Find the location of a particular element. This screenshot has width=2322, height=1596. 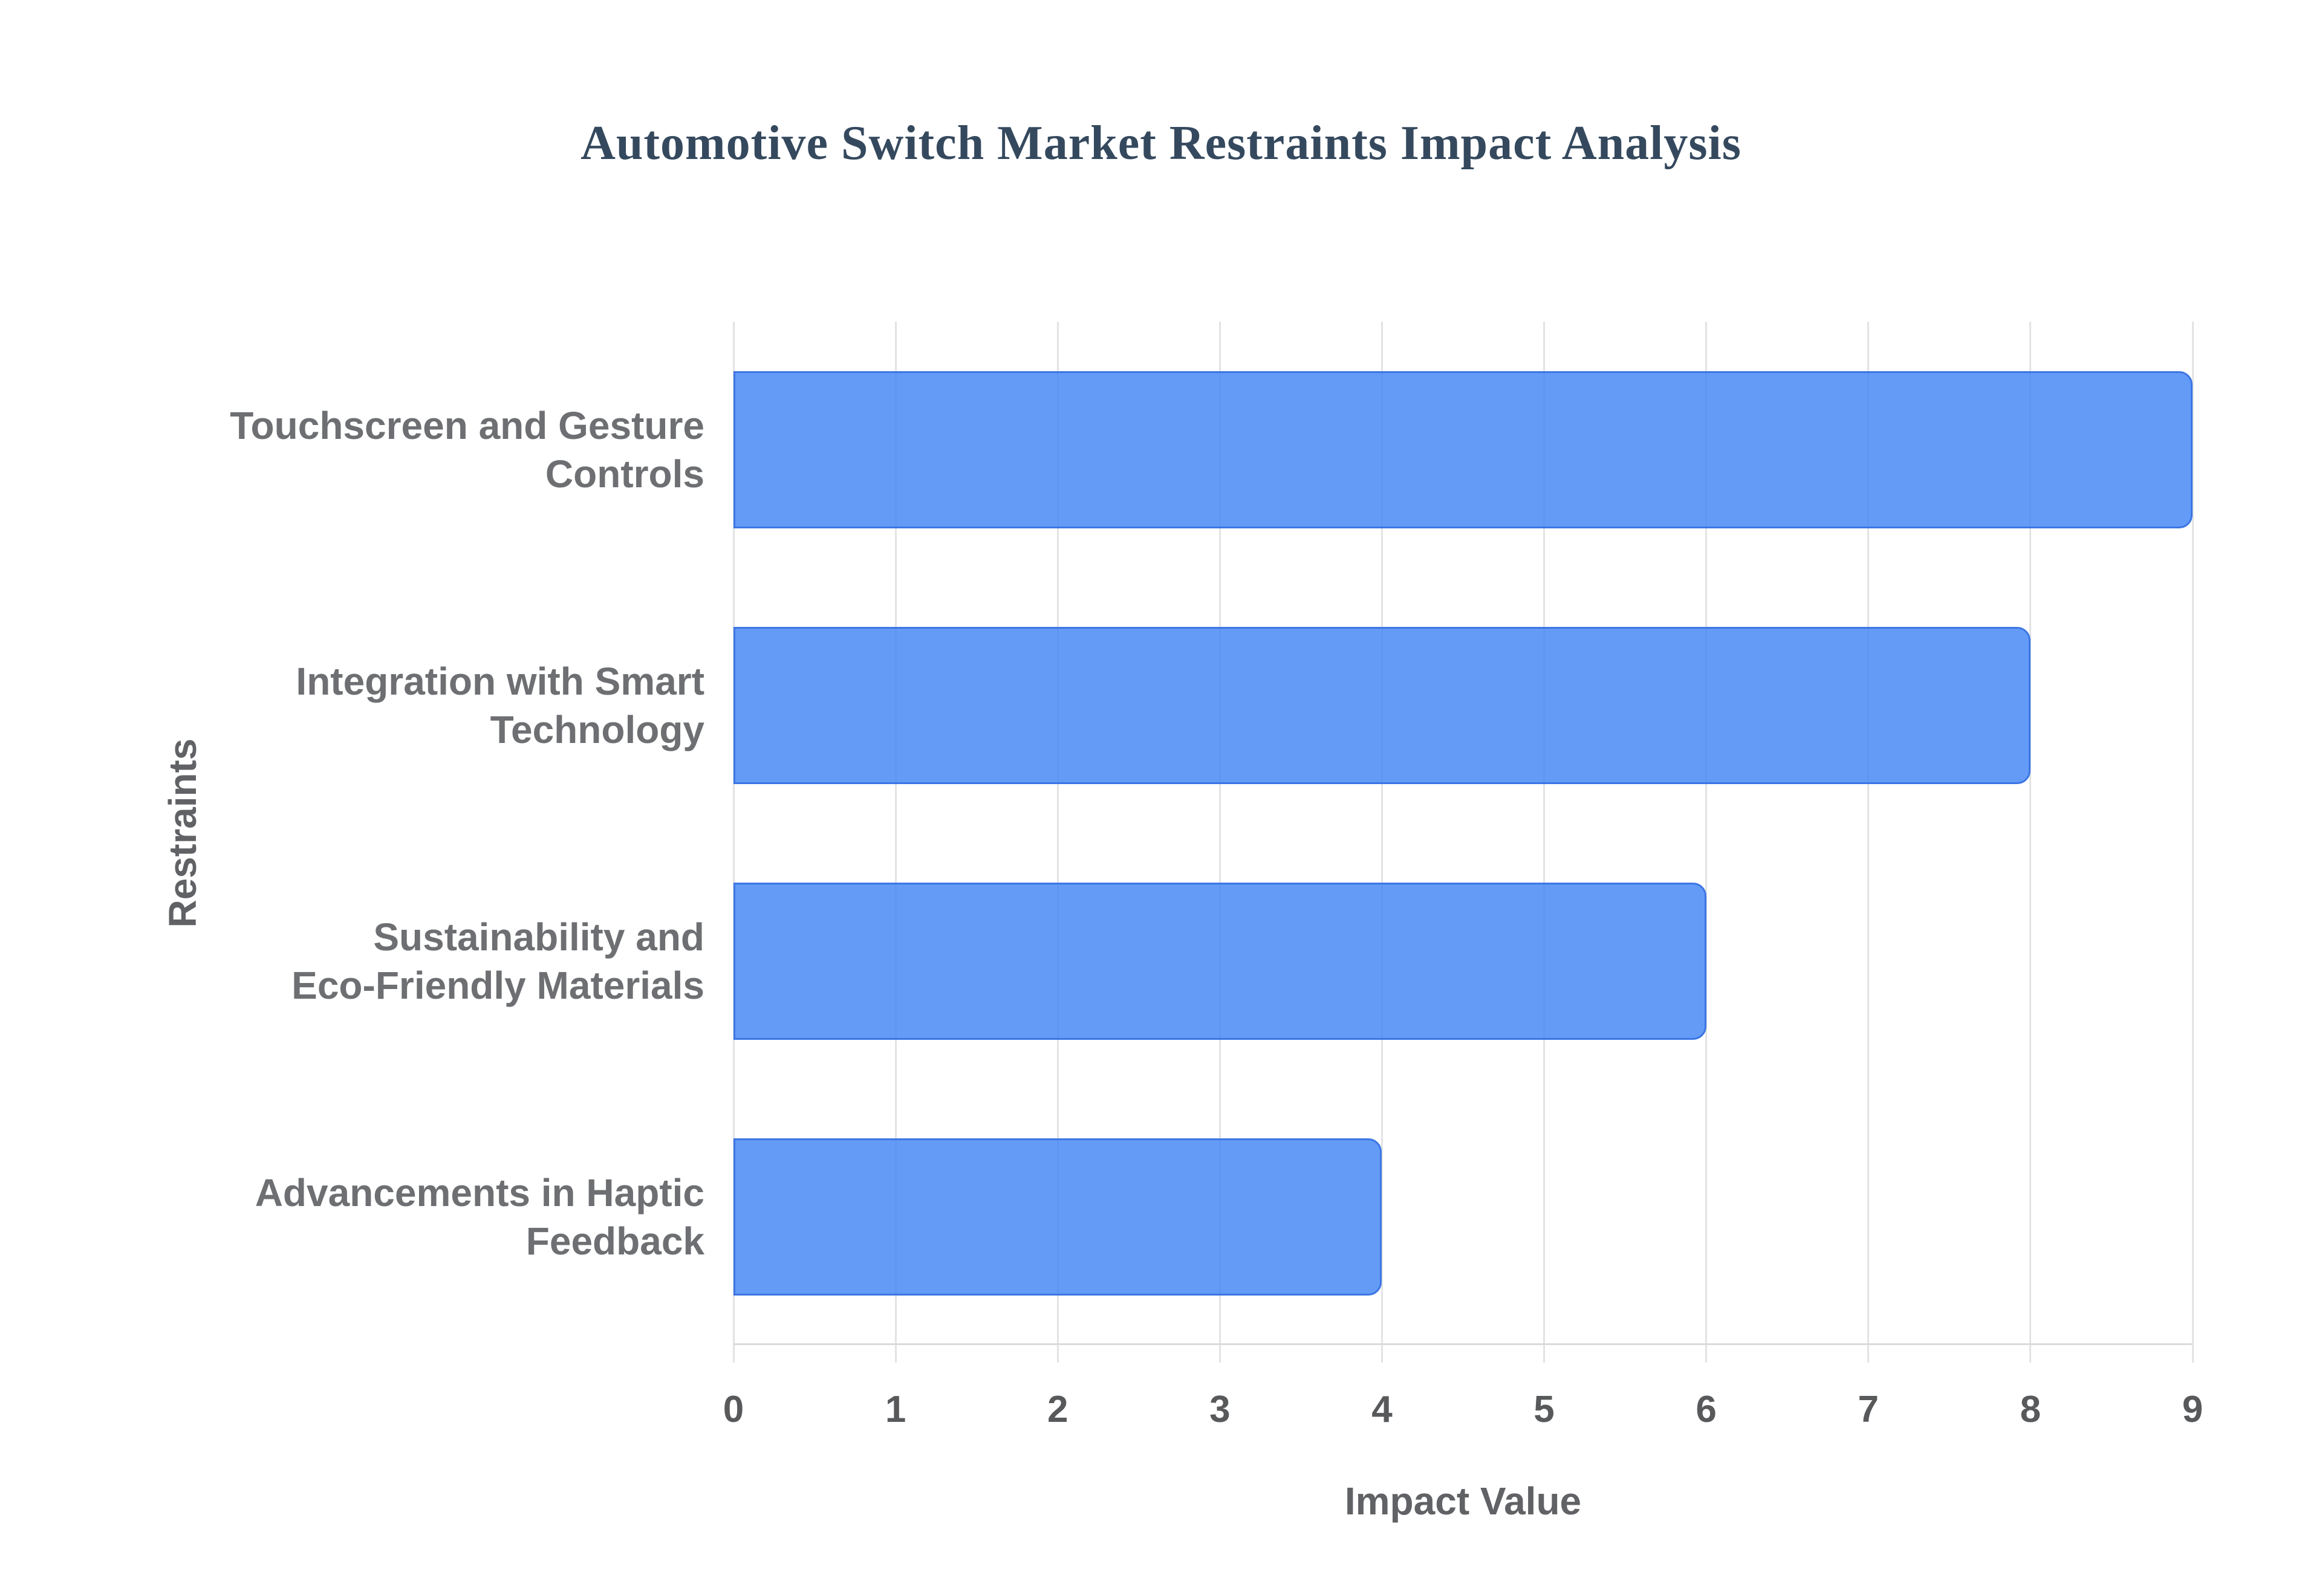

x-tick-label: 6 is located at coordinates (1706, 1409).